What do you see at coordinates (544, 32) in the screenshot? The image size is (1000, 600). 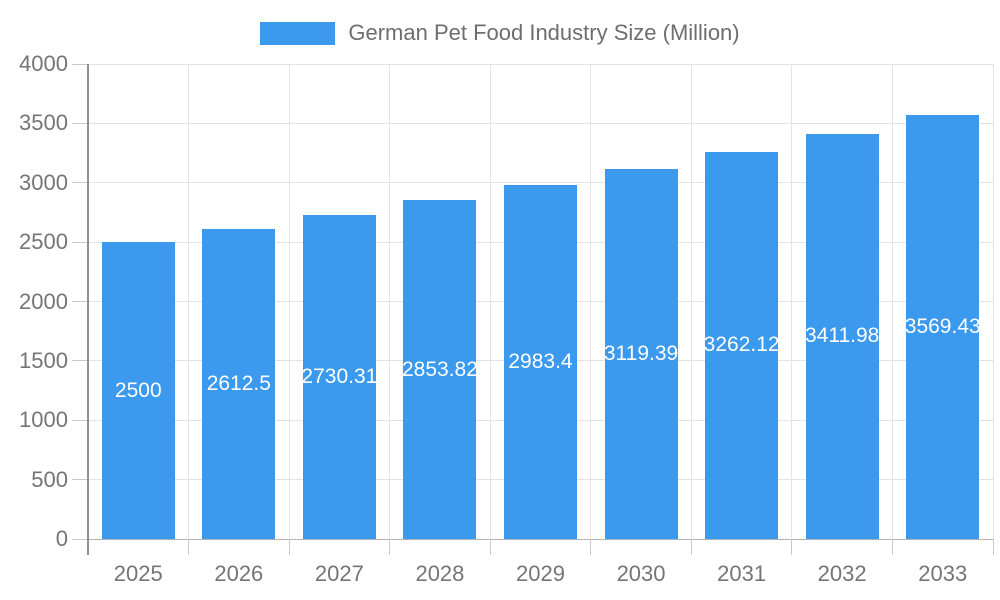 I see `legend-label: German Pet Food Industry Size (Million)` at bounding box center [544, 32].